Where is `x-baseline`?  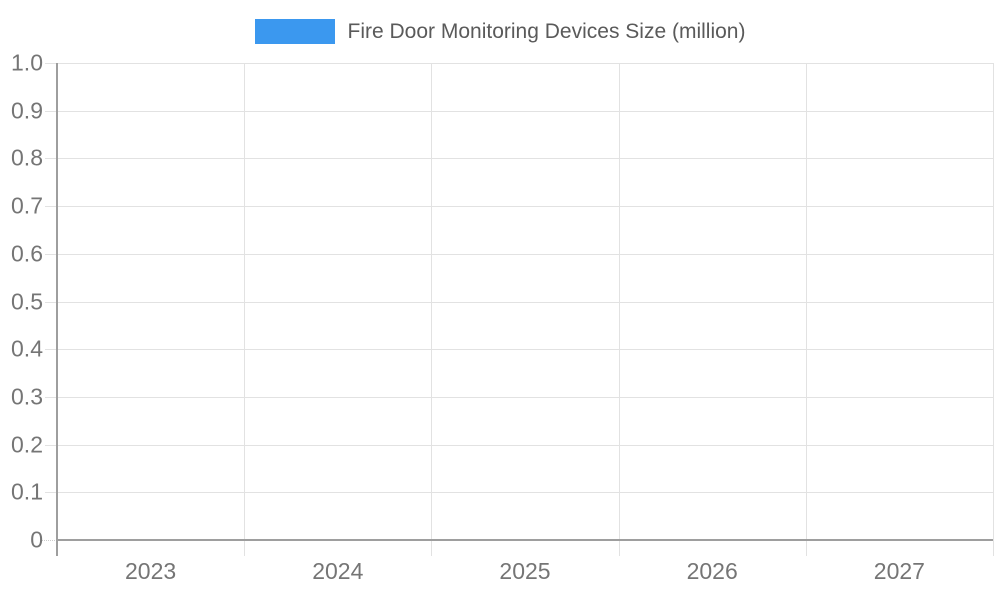
x-baseline is located at coordinates (525, 540).